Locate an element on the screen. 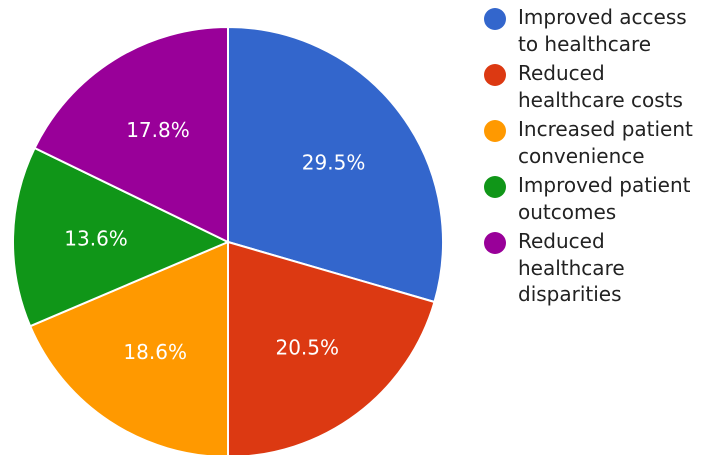 The height and width of the screenshot is (455, 713). slice-value-label-3: 18.6% is located at coordinates (155, 352).